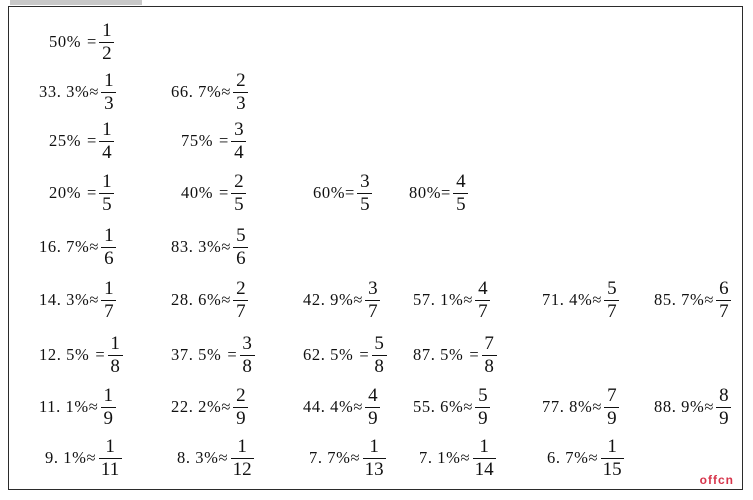 The width and height of the screenshot is (753, 500). I want to click on equation-row-thirds: 33. 3% ≈1 3 66. 7% ≈2 3, so click(375, 96).